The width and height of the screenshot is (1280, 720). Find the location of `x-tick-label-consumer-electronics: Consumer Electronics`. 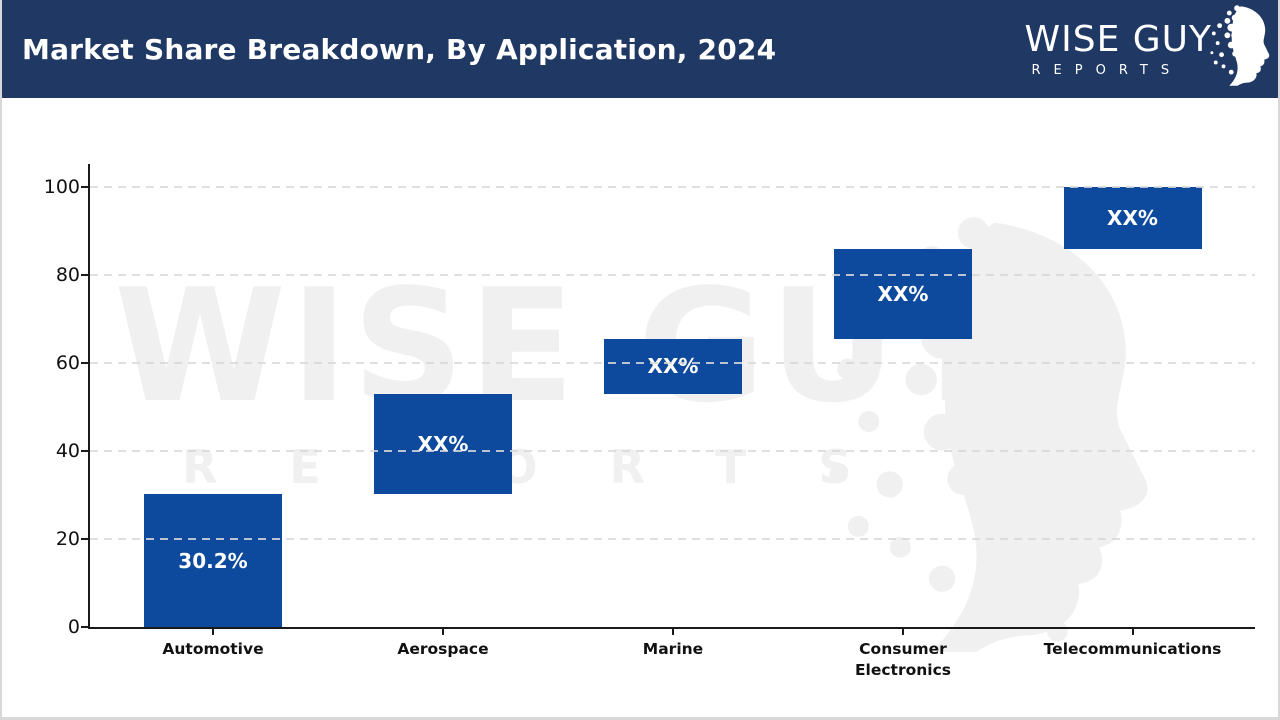

x-tick-label-consumer-electronics: Consumer Electronics is located at coordinates (903, 659).